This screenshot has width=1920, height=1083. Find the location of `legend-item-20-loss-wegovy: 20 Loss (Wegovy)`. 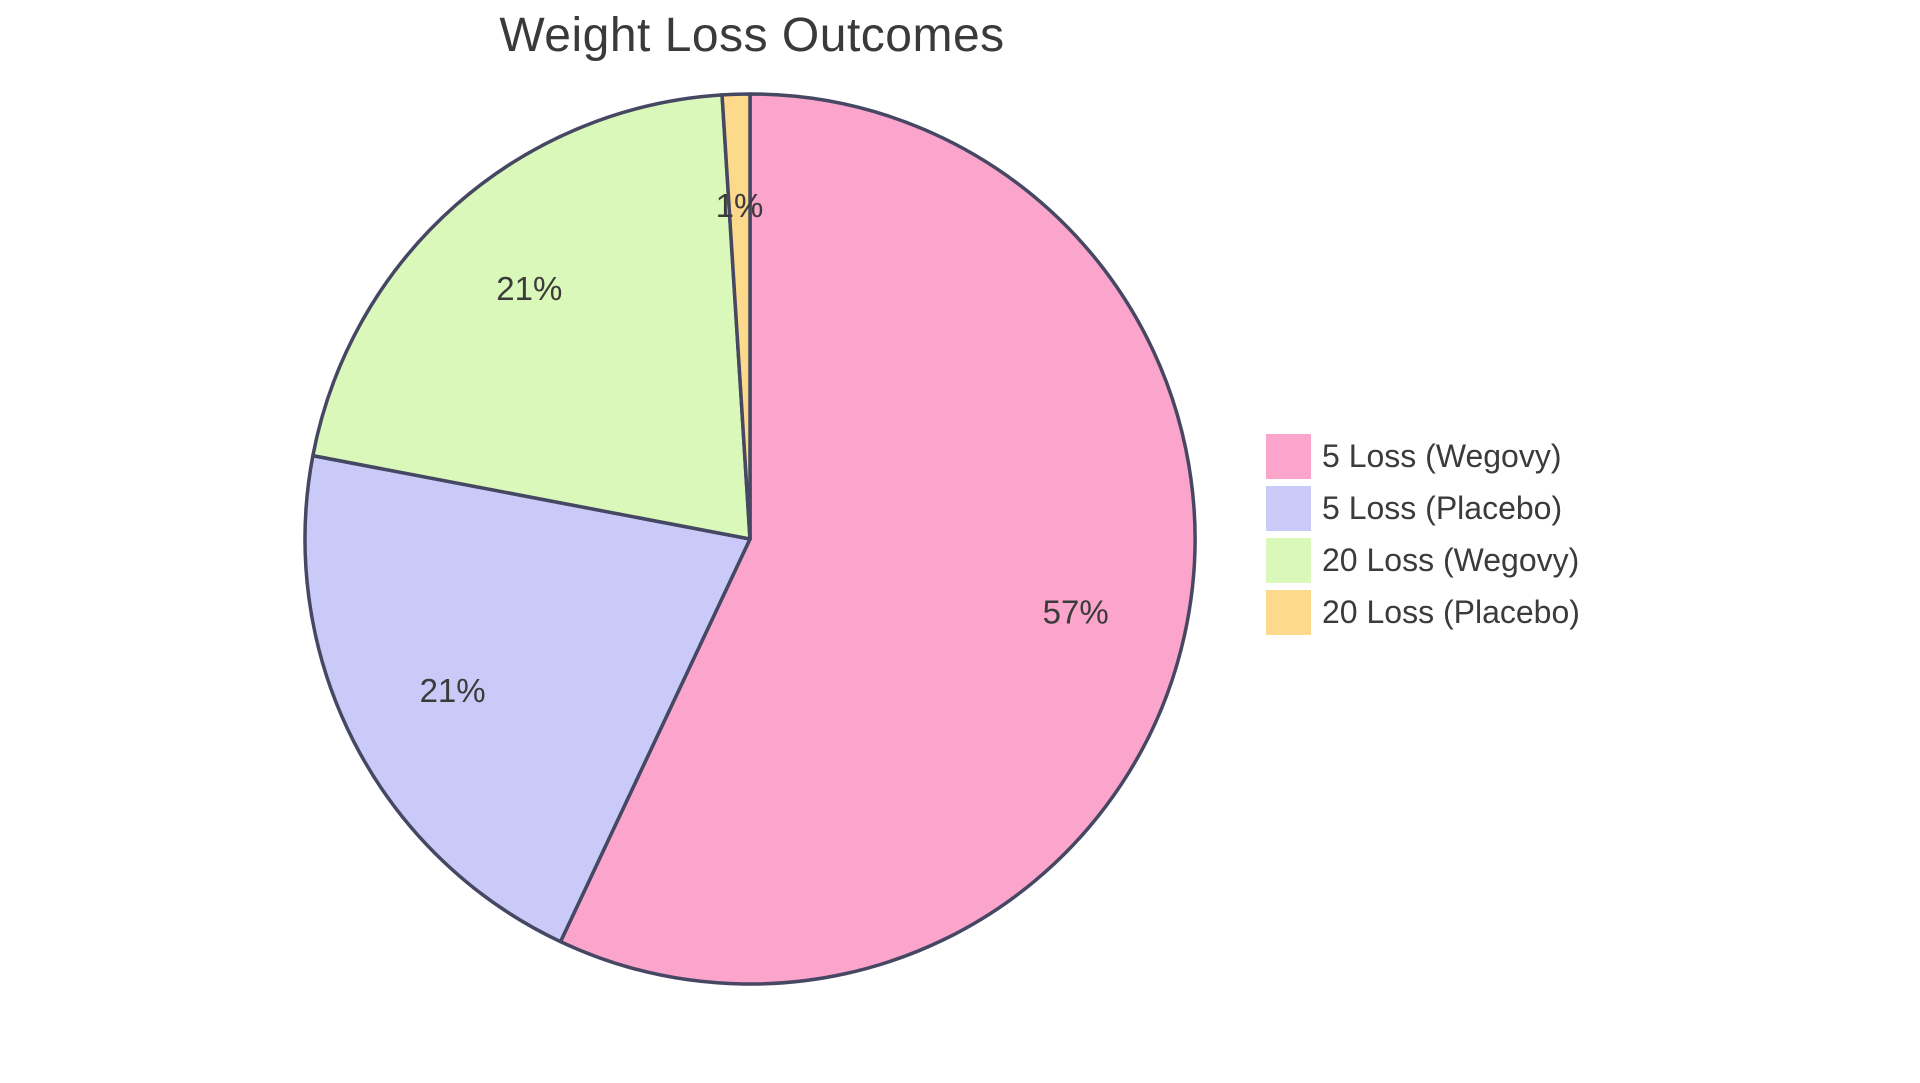

legend-item-20-loss-wegovy: 20 Loss (Wegovy) is located at coordinates (1423, 560).